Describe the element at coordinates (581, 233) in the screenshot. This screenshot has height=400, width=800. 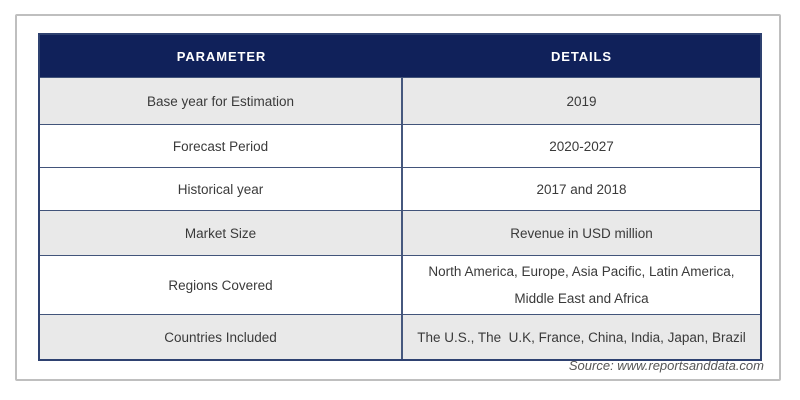
I see `details-cell: Revenue in USD million` at that location.